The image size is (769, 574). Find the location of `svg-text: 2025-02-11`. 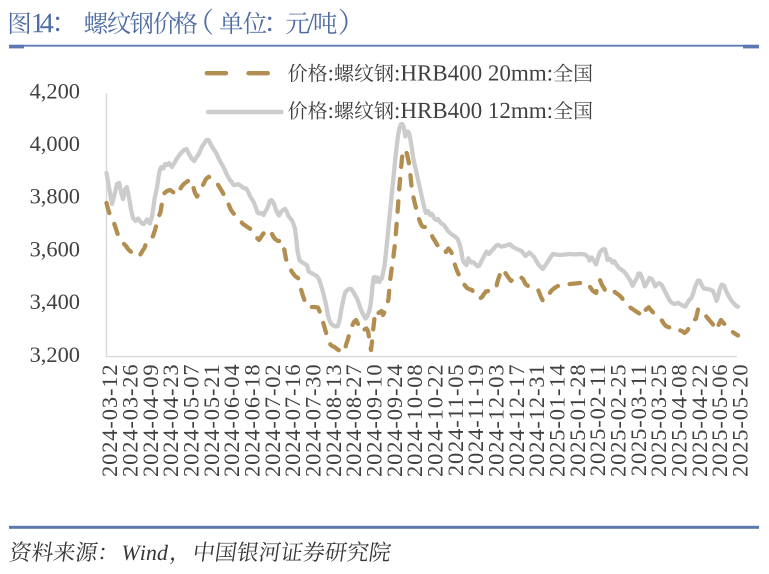

svg-text: 2025-02-11 is located at coordinates (597, 420).